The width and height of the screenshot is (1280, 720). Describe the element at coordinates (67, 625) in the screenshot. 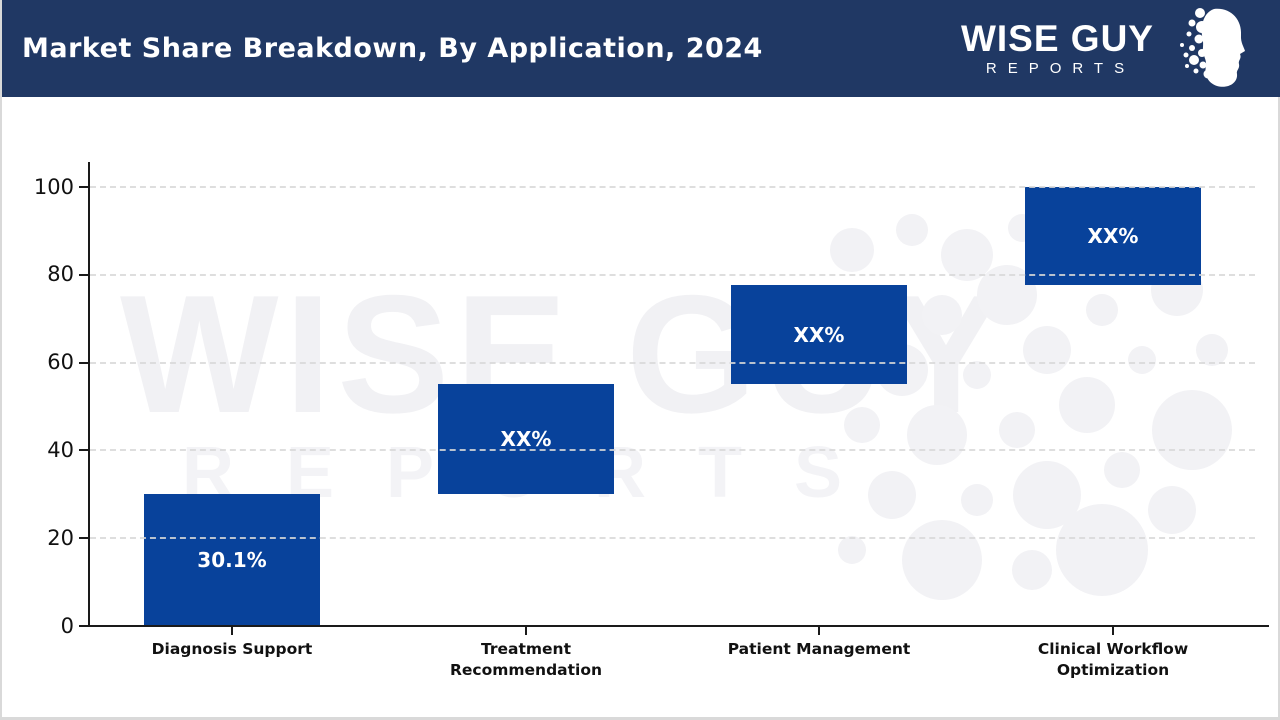

I see `y-tick-label: 0` at that location.